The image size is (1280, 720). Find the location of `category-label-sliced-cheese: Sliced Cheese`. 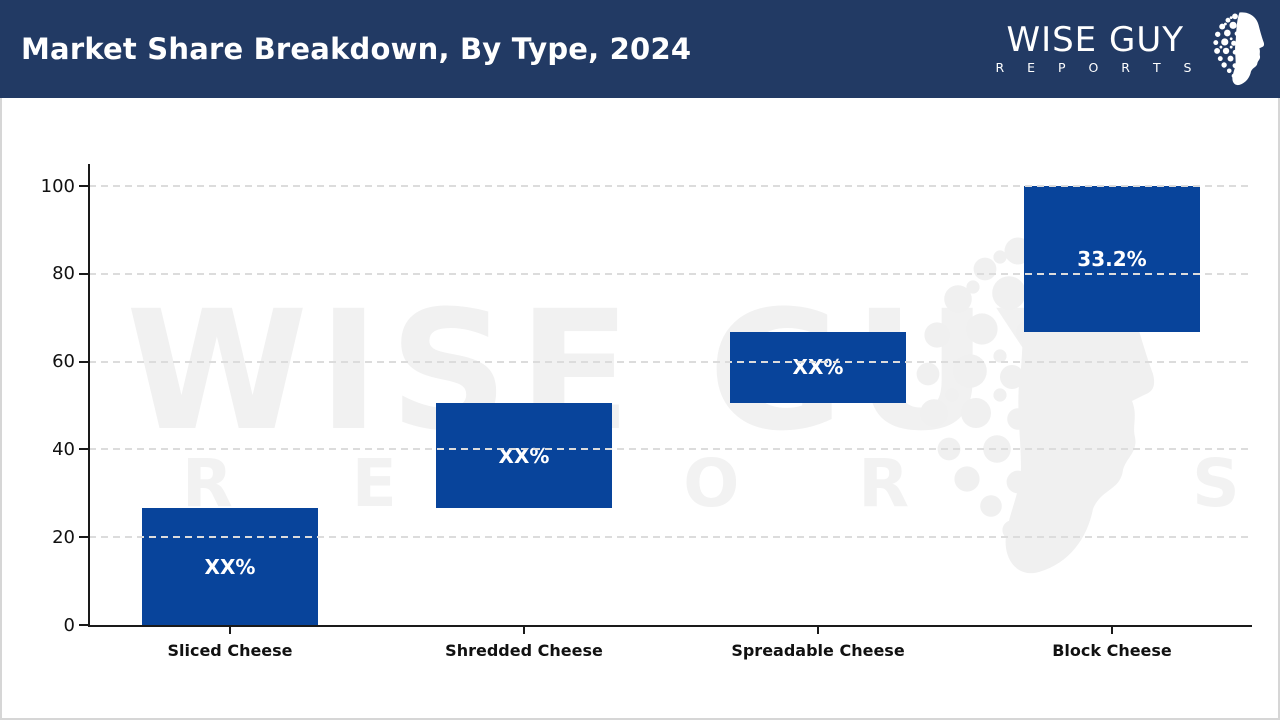

category-label-sliced-cheese: Sliced Cheese is located at coordinates (230, 650).